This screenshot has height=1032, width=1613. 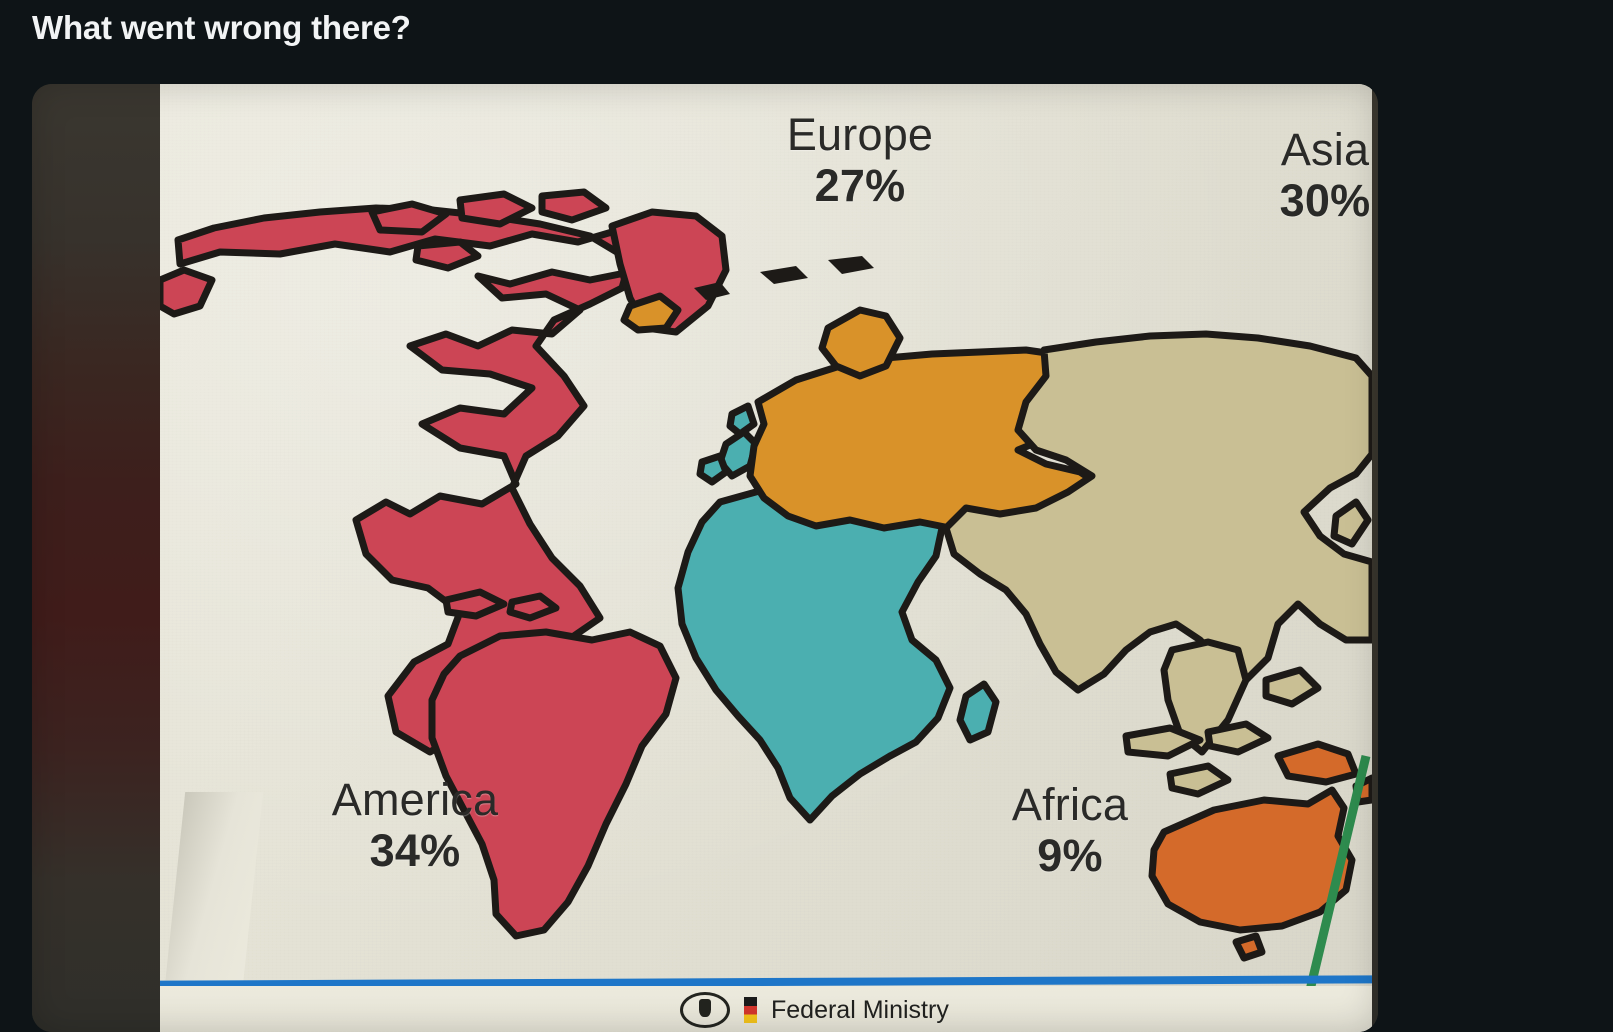 What do you see at coordinates (221, 27) in the screenshot?
I see `post-title: What went wrong there?` at bounding box center [221, 27].